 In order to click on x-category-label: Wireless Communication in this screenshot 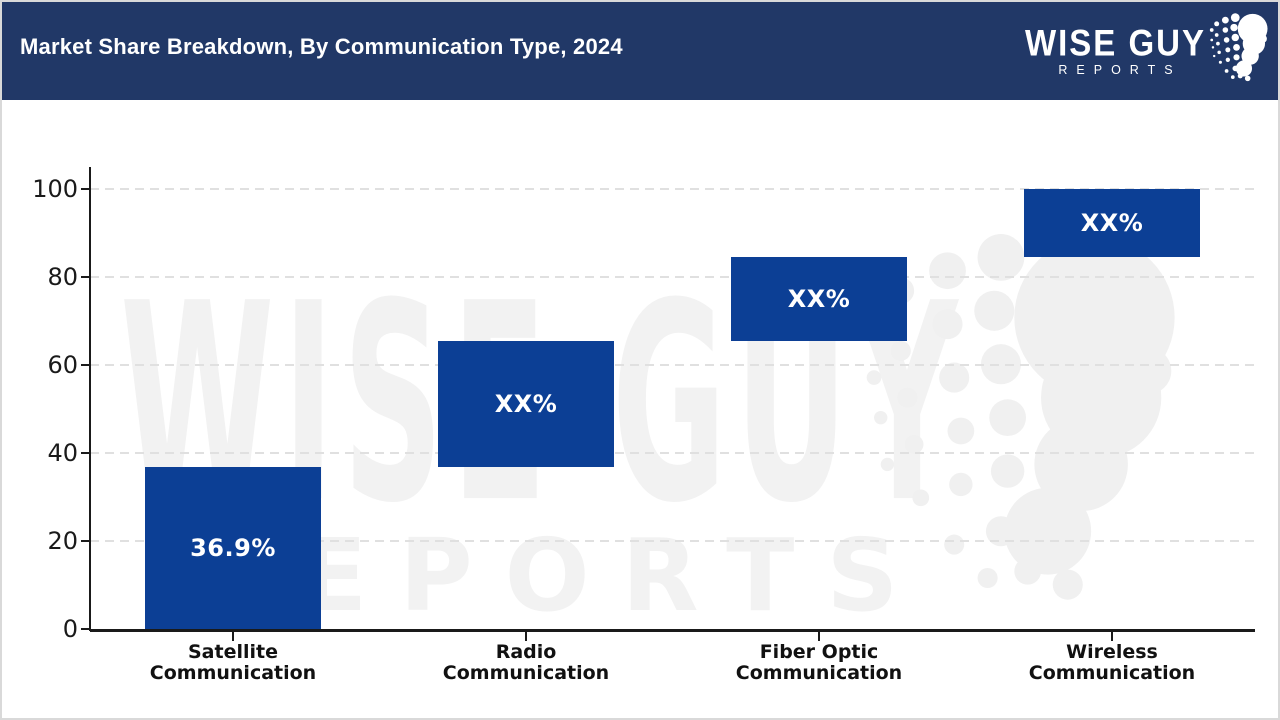, I will do `click(1112, 663)`.